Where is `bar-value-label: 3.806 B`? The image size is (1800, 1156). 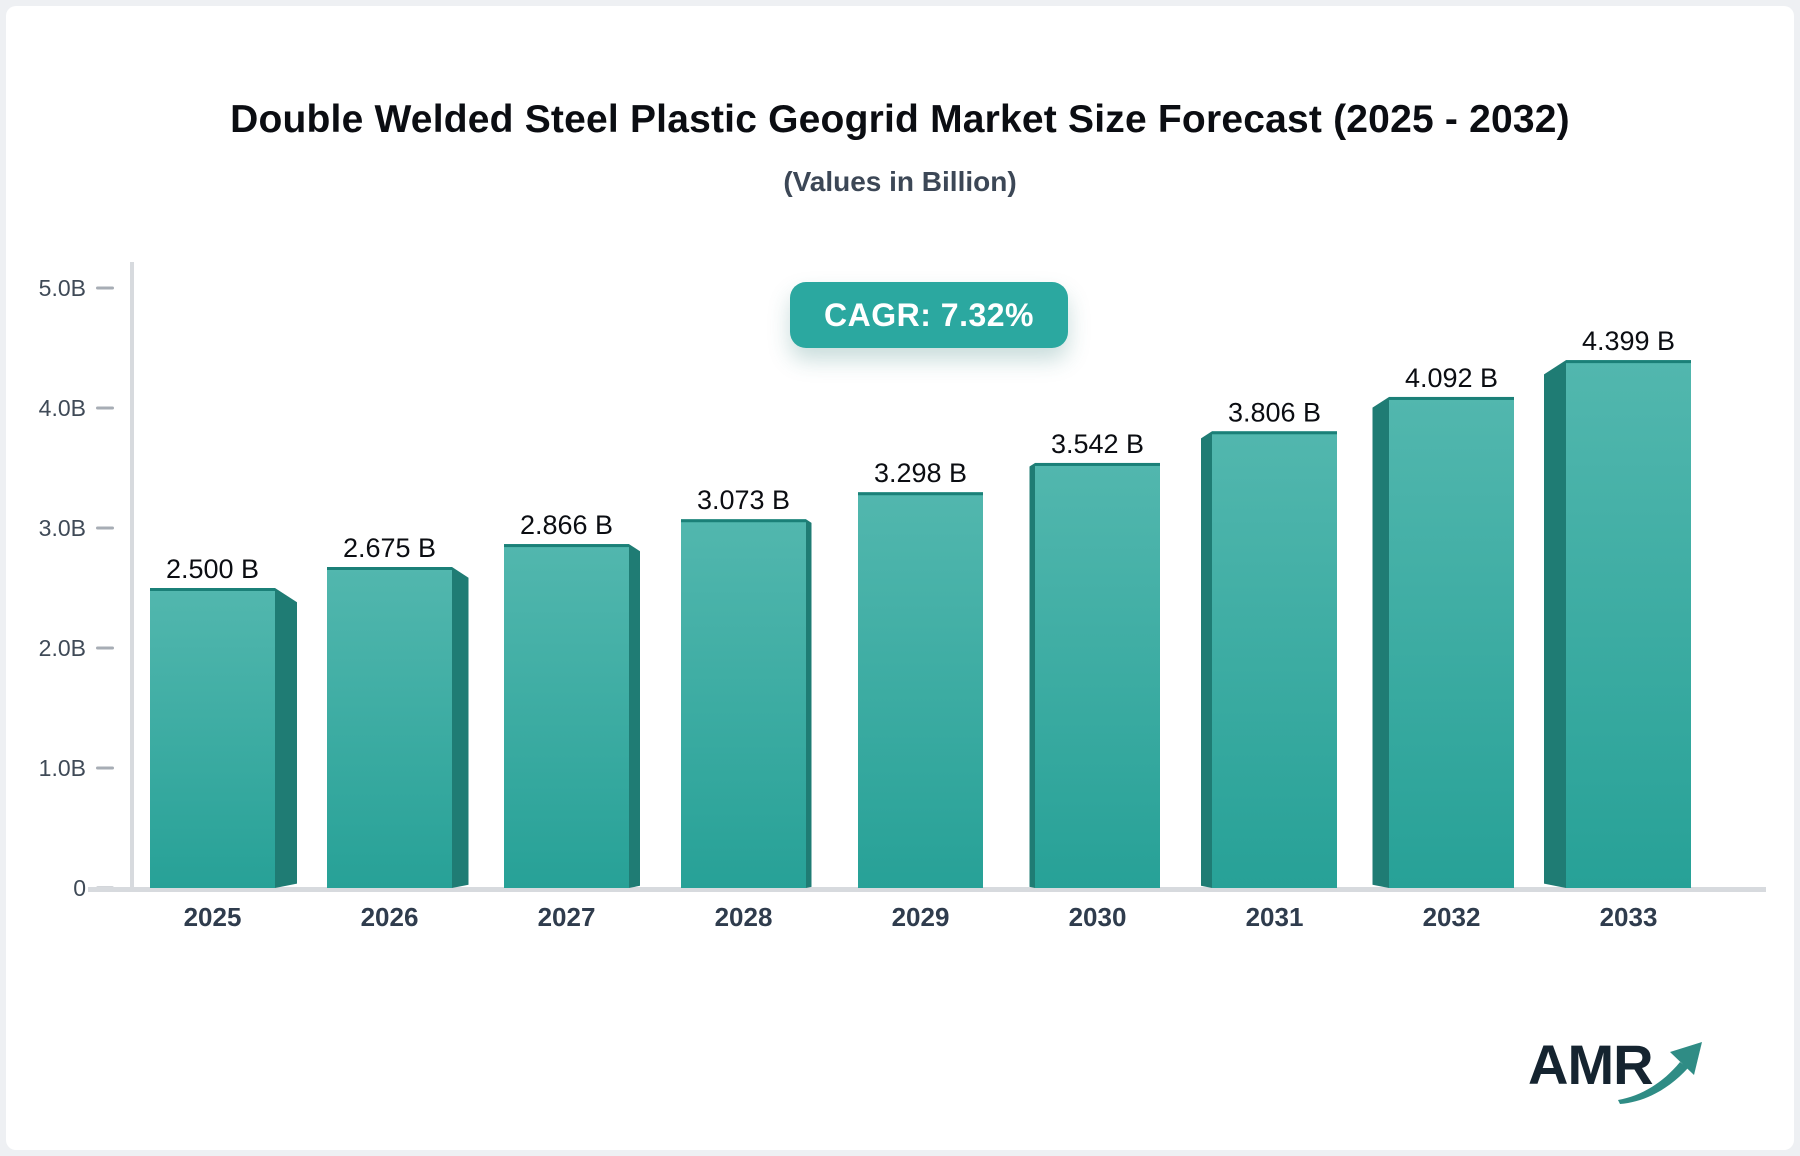 bar-value-label: 3.806 B is located at coordinates (1274, 412).